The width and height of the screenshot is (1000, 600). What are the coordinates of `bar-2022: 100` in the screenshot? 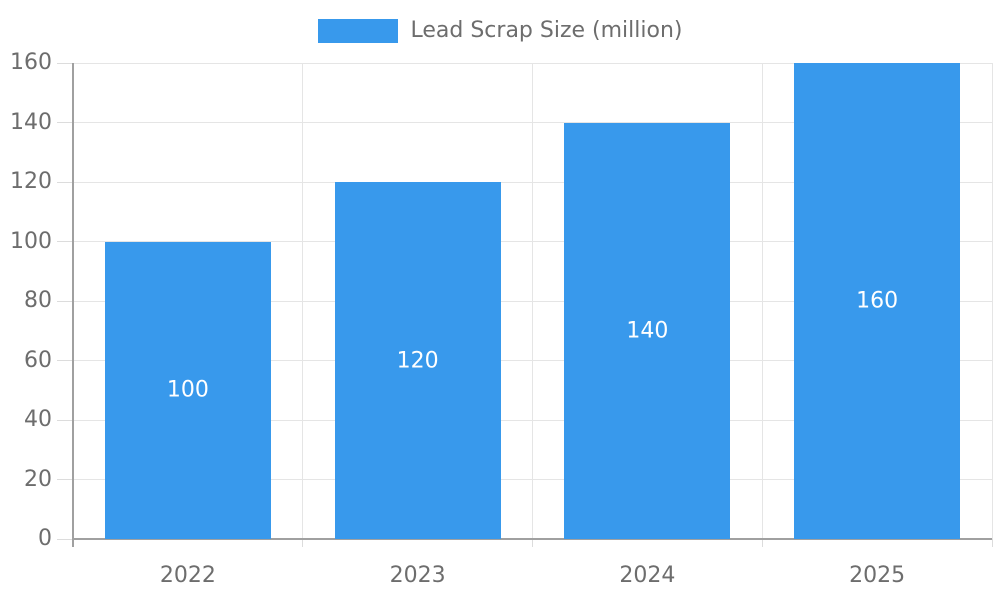 It's located at (187, 390).